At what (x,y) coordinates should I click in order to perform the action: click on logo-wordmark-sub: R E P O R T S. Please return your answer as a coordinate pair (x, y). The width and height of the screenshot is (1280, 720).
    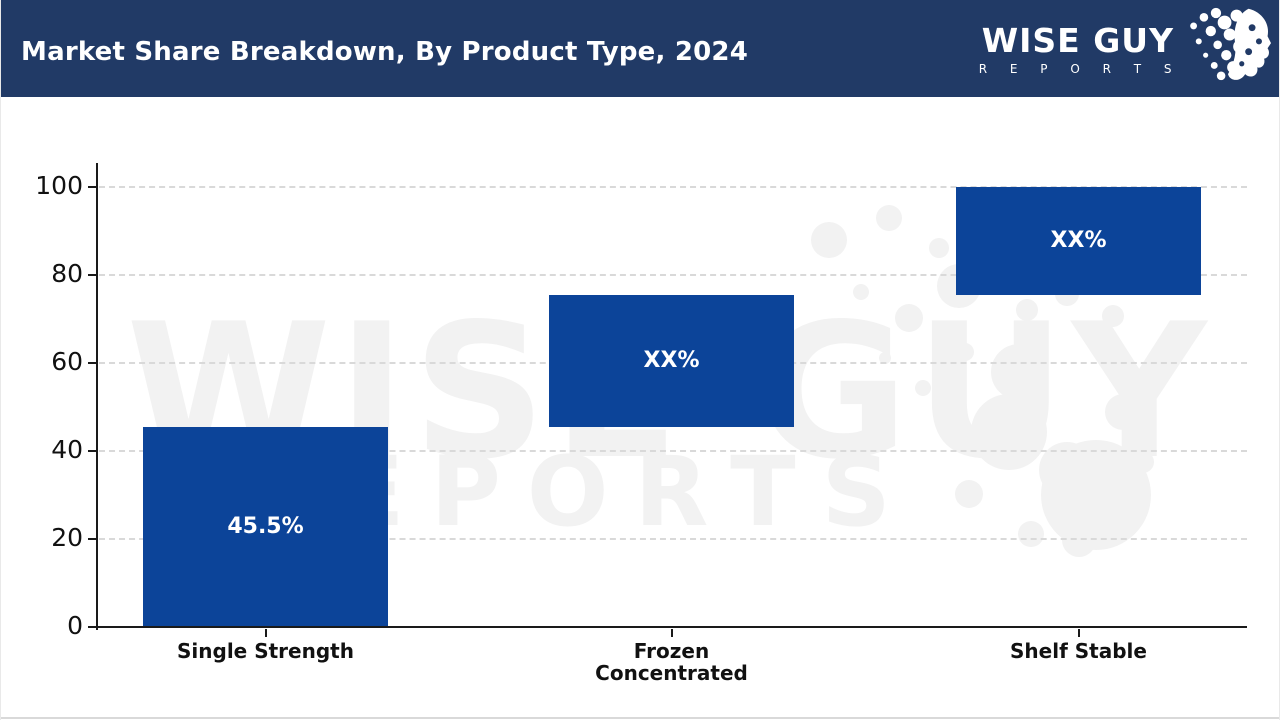
    Looking at the image, I should click on (1079, 68).